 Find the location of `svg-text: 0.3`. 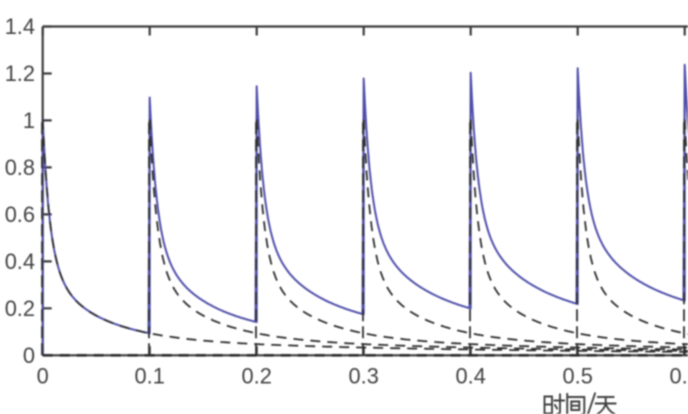

svg-text: 0.3 is located at coordinates (364, 375).